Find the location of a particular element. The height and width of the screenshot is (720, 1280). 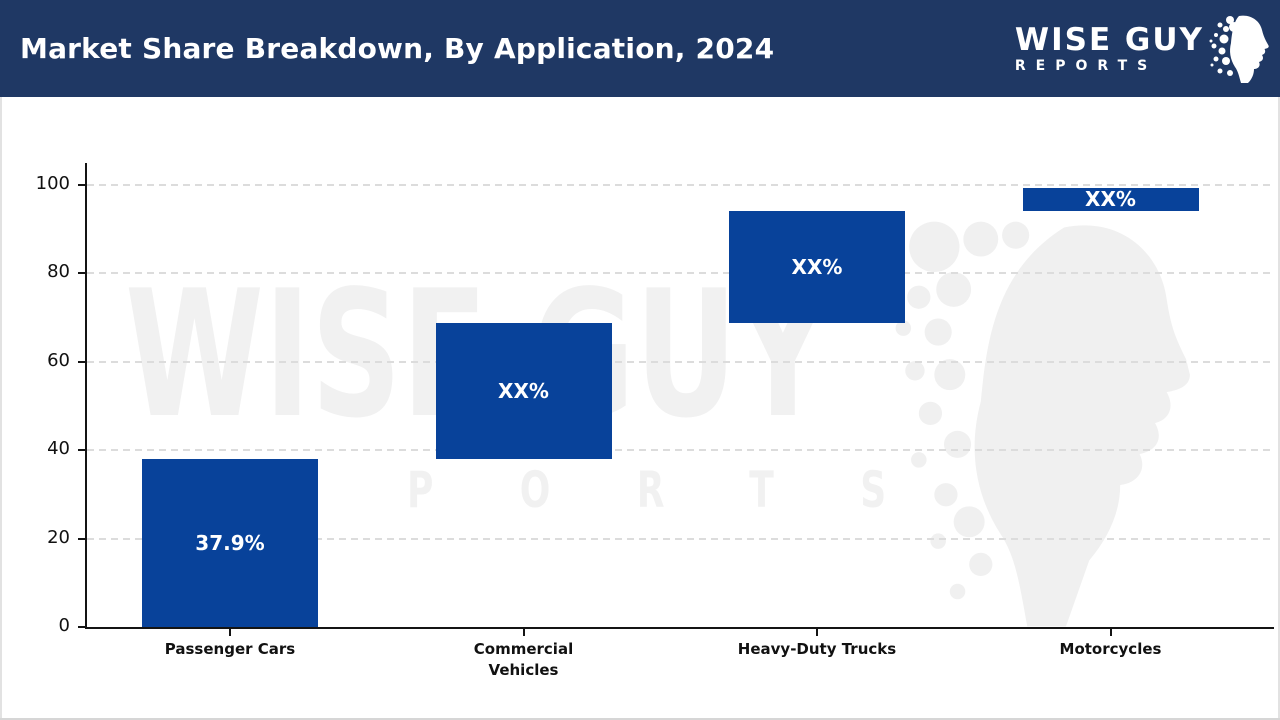

bar-value-label-commercial-vehicles: XX% is located at coordinates (523, 391).